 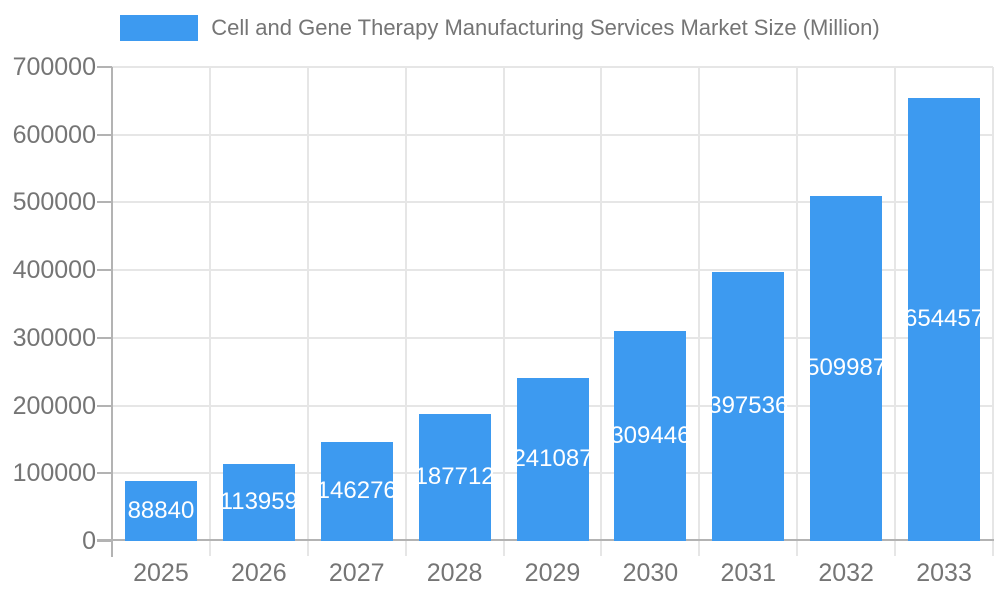 I want to click on x-axis-label: 2025, so click(x=161, y=573).